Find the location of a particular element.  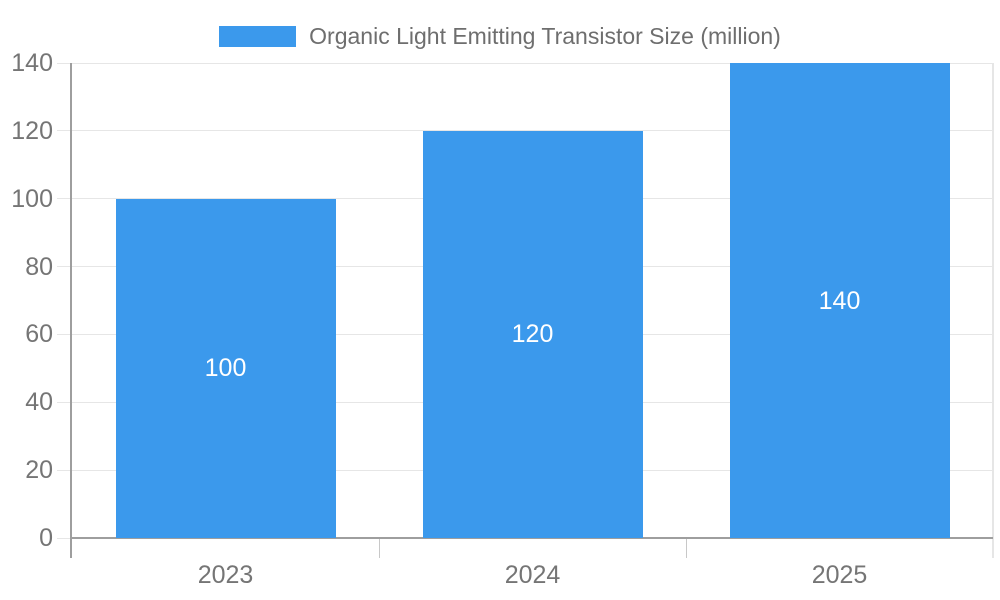

bar-value-label-2023: 100 is located at coordinates (225, 368).